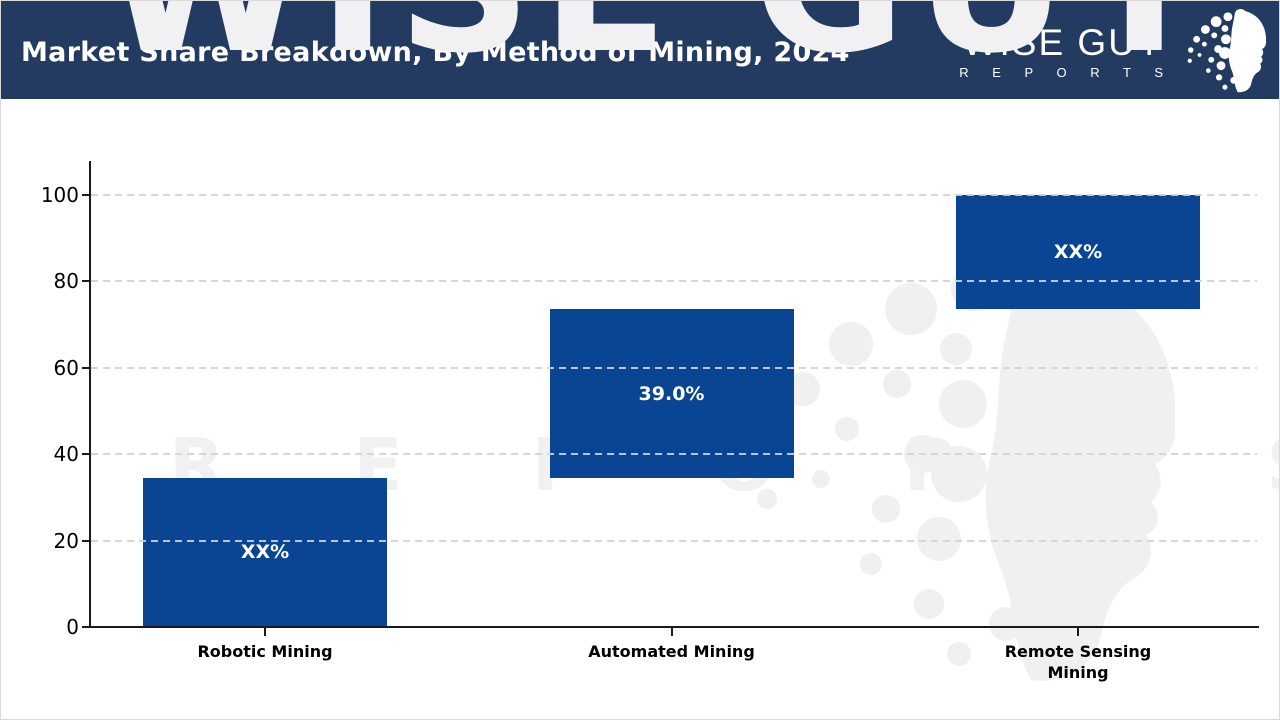 The image size is (1280, 720). What do you see at coordinates (265, 651) in the screenshot?
I see `x-axis-label: Robotic Mining` at bounding box center [265, 651].